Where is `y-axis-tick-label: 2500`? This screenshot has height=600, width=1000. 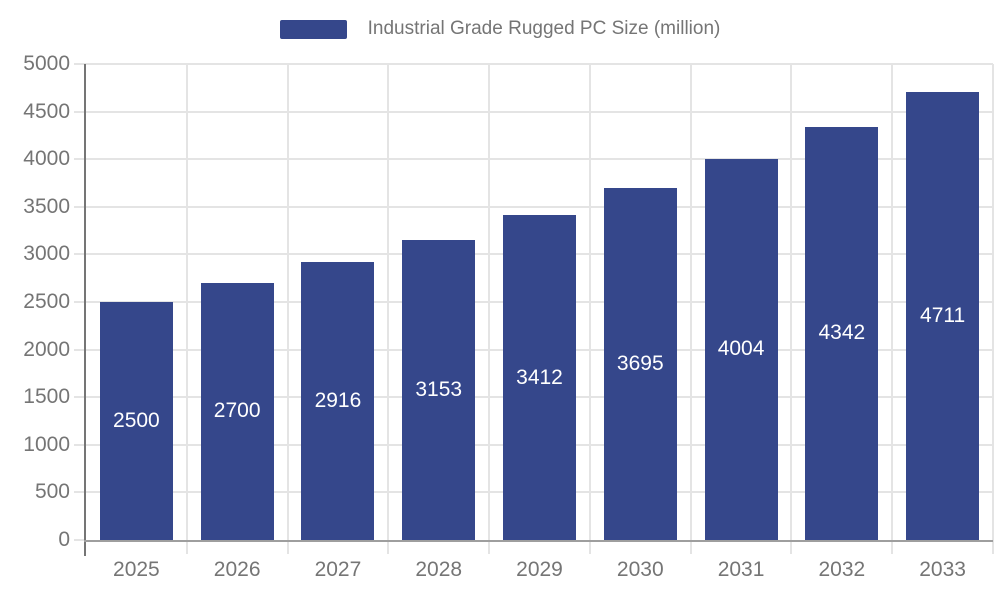
y-axis-tick-label: 2500 is located at coordinates (46, 301).